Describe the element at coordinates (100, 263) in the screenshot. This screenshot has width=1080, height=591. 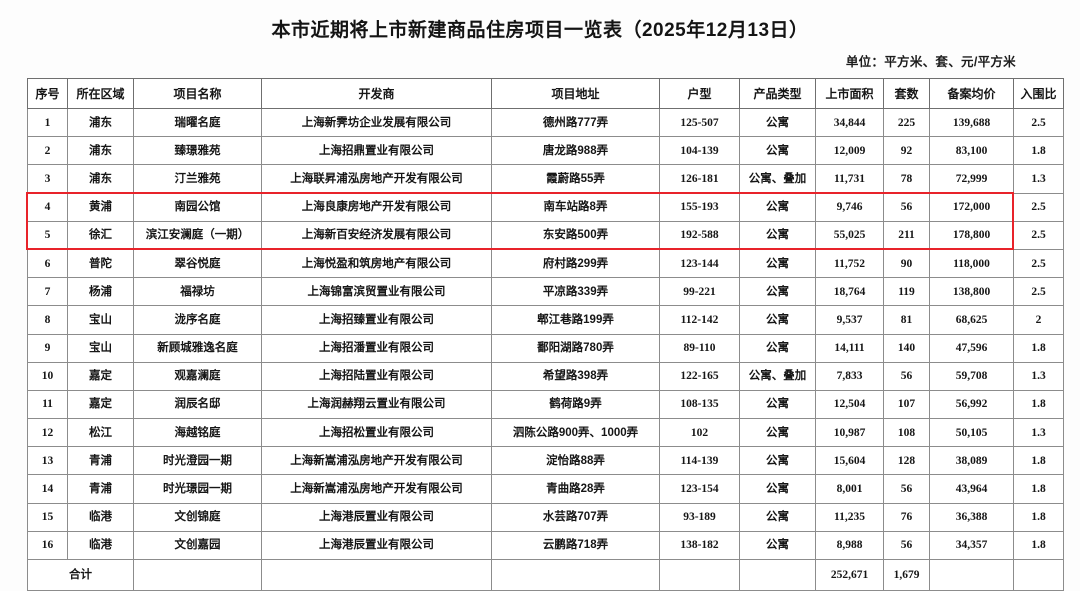
I see `cell-district: 普陀` at that location.